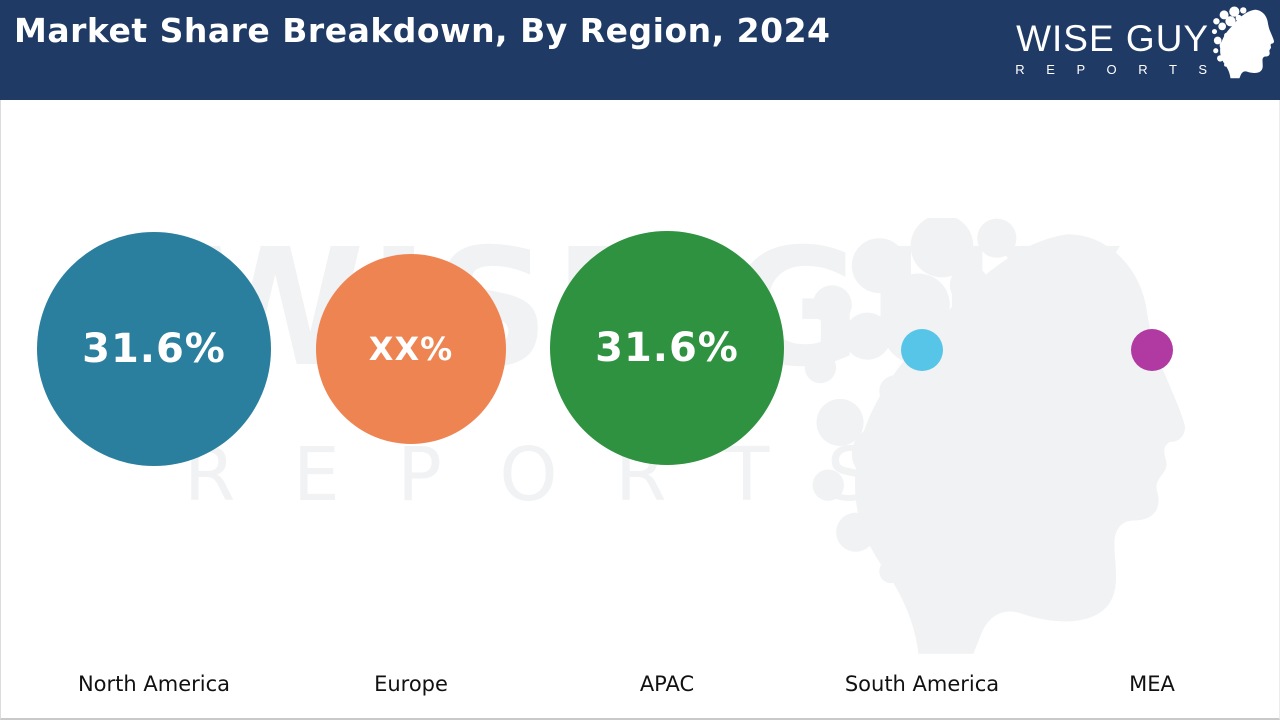 The height and width of the screenshot is (720, 1280). I want to click on logo-head-icon, so click(1242, 42).